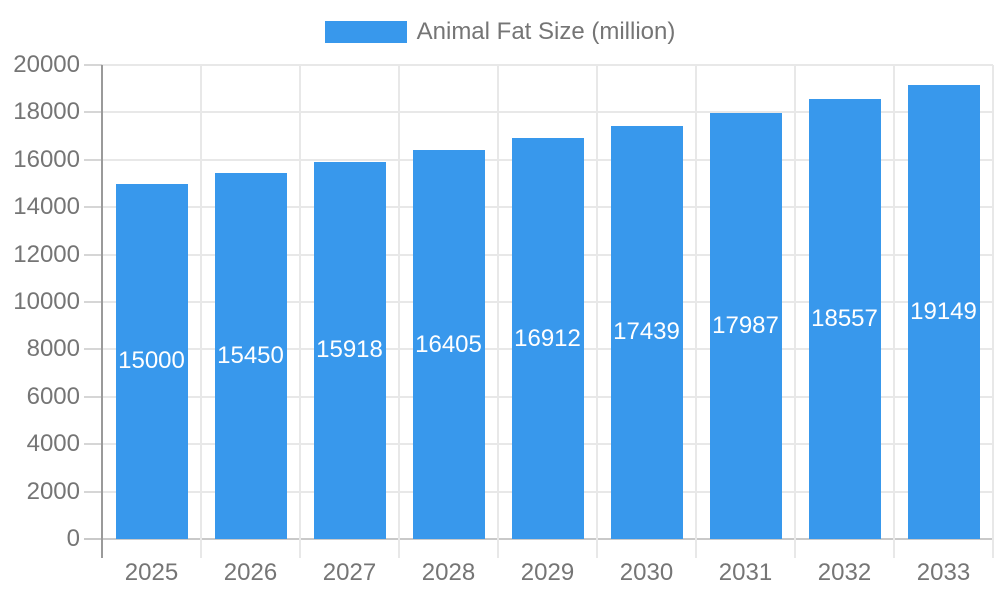 This screenshot has height=600, width=1000. I want to click on x-tick-label: 2032, so click(844, 572).